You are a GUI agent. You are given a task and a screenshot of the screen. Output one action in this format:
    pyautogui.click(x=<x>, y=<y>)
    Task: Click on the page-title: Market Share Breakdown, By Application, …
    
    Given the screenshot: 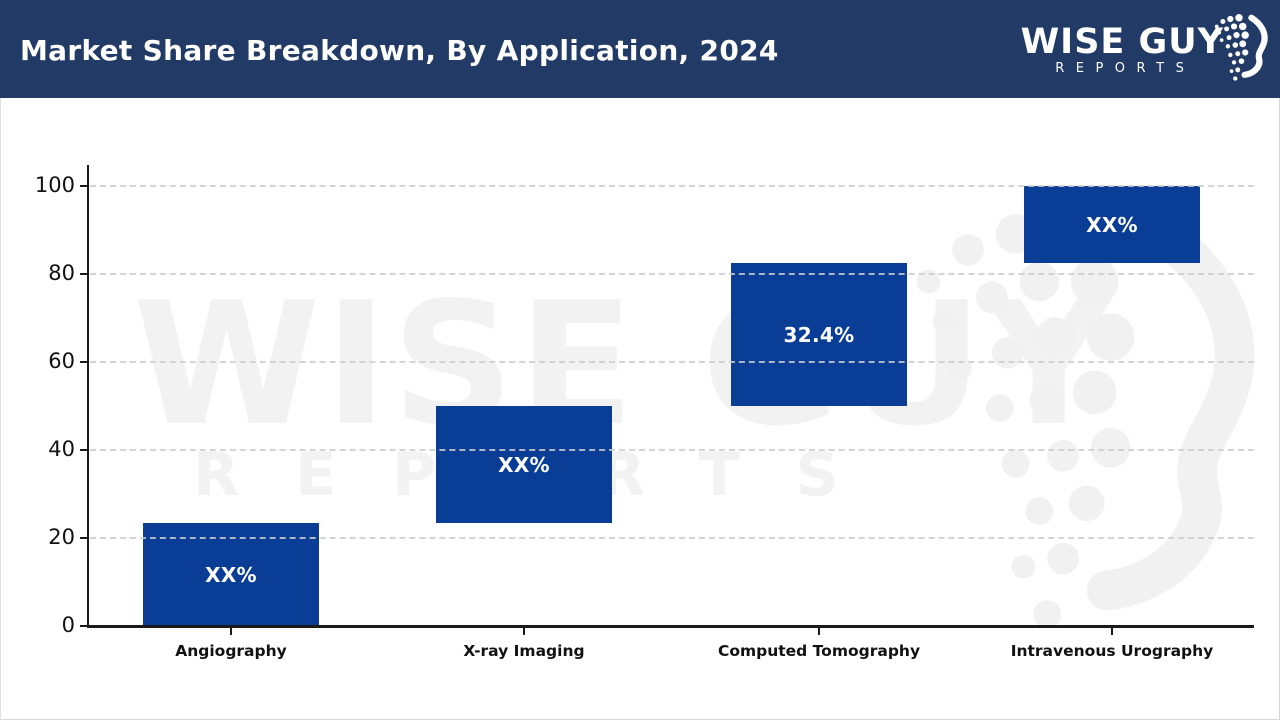 What is the action you would take?
    pyautogui.click(x=399, y=50)
    